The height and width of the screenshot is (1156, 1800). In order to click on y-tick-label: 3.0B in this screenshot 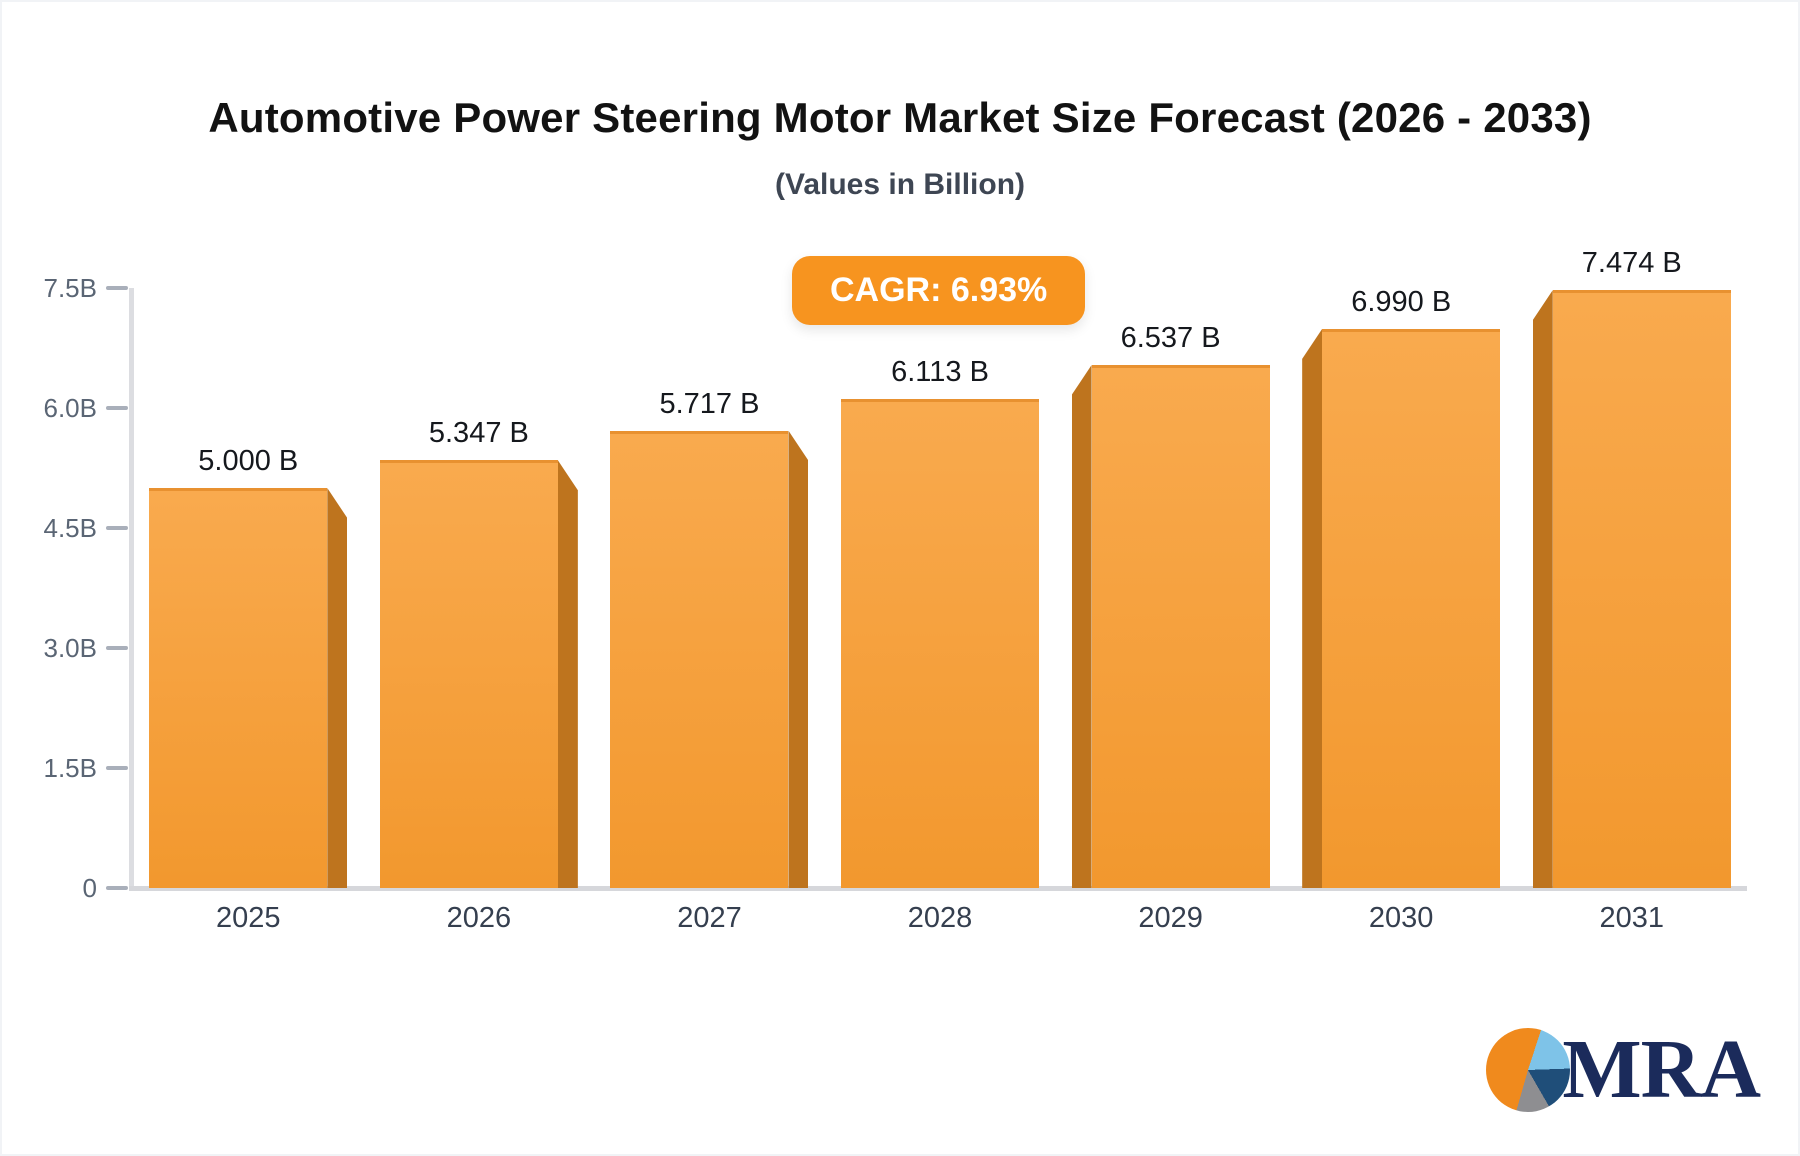, I will do `click(70, 647)`.